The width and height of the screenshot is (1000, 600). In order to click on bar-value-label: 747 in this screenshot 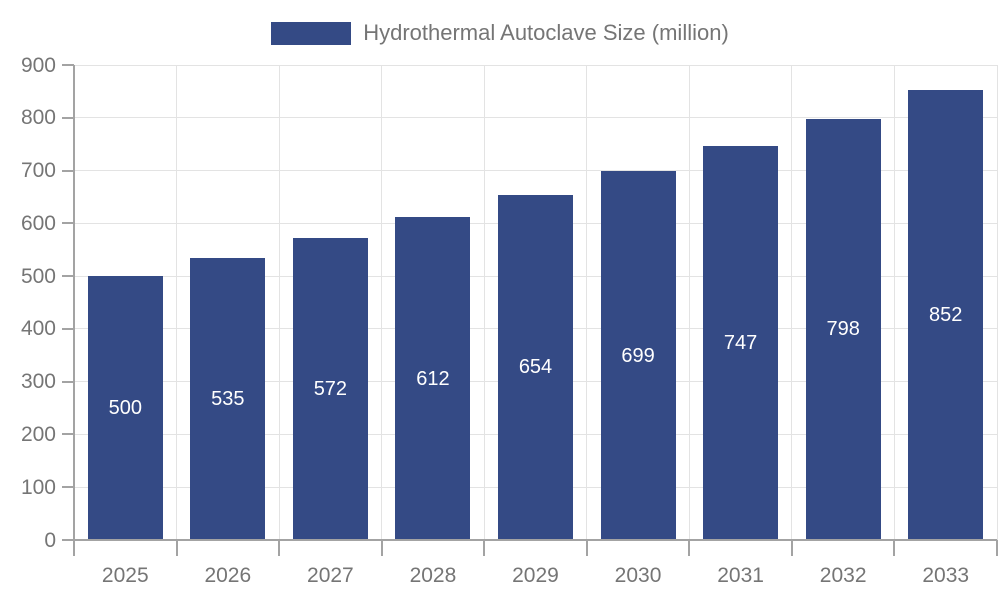, I will do `click(740, 342)`.